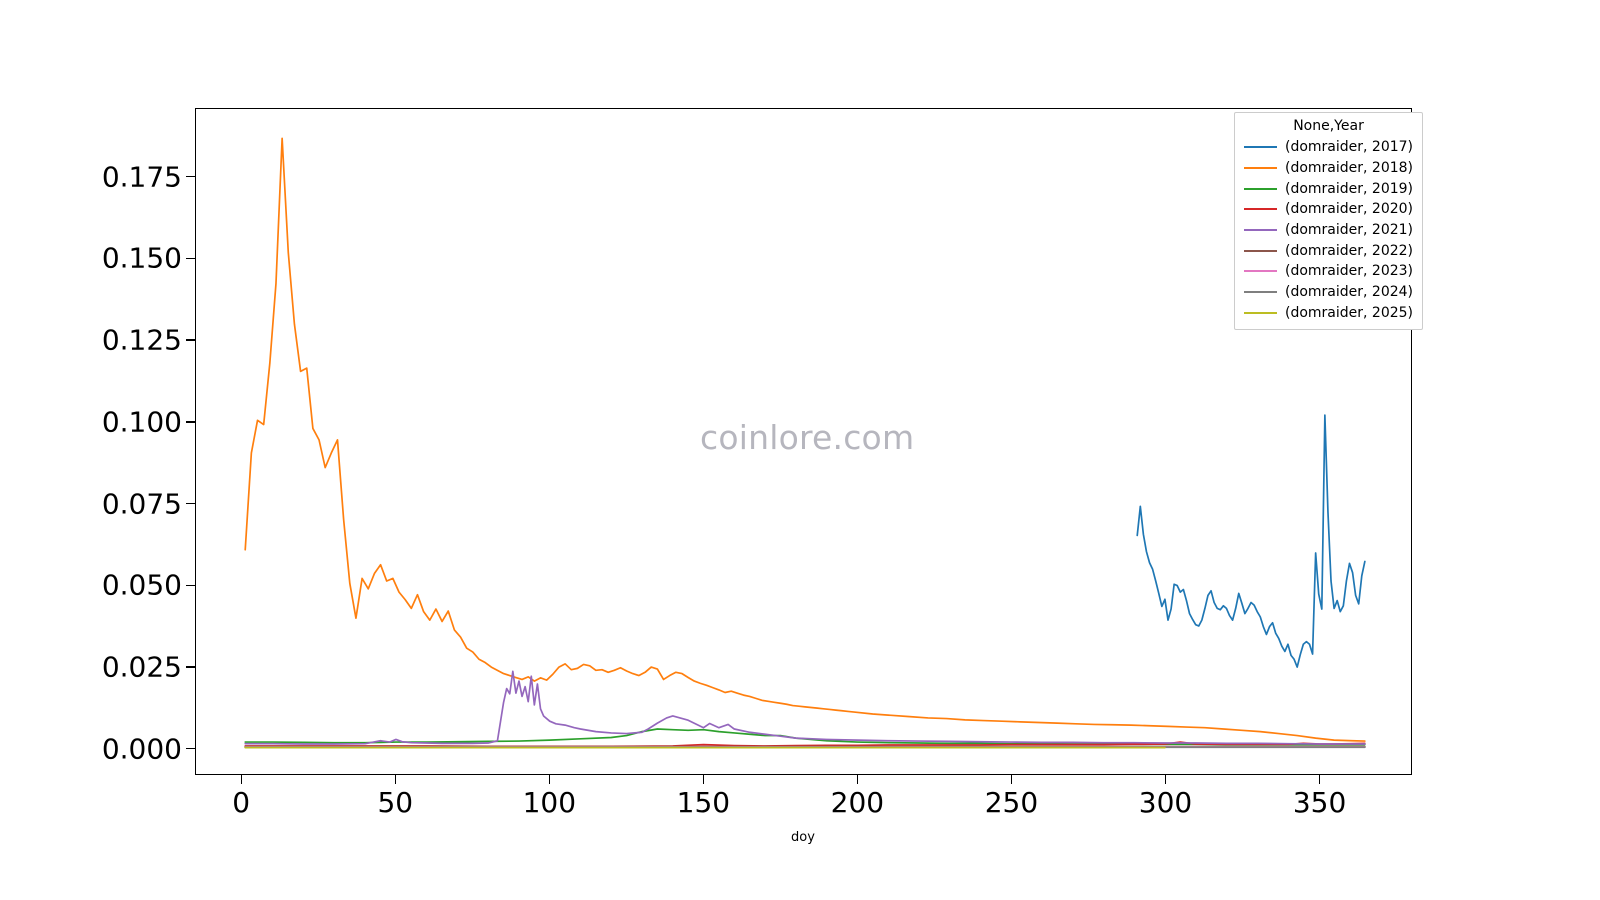  I want to click on y-tick-label: 0.125, so click(141, 340).